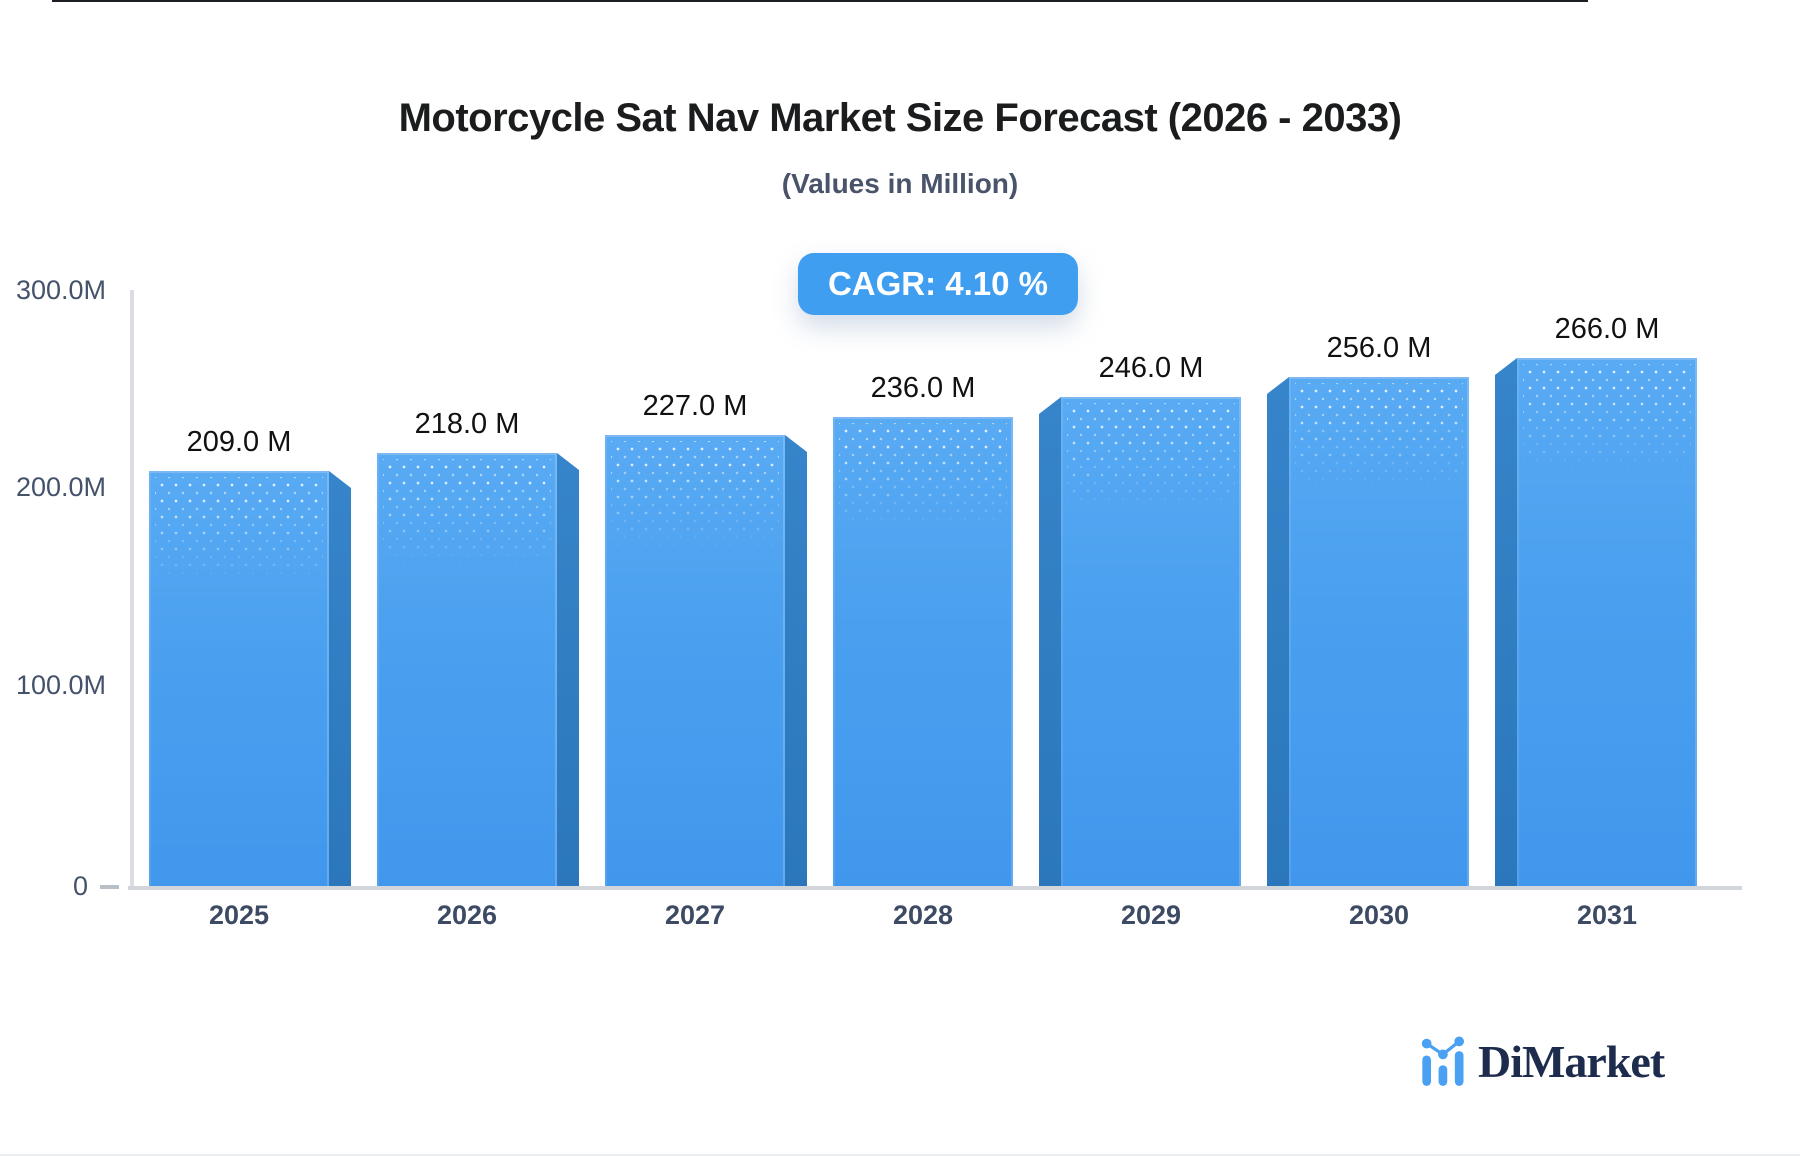  Describe the element at coordinates (1571, 1061) in the screenshot. I see `brand-name: DiMarket` at that location.